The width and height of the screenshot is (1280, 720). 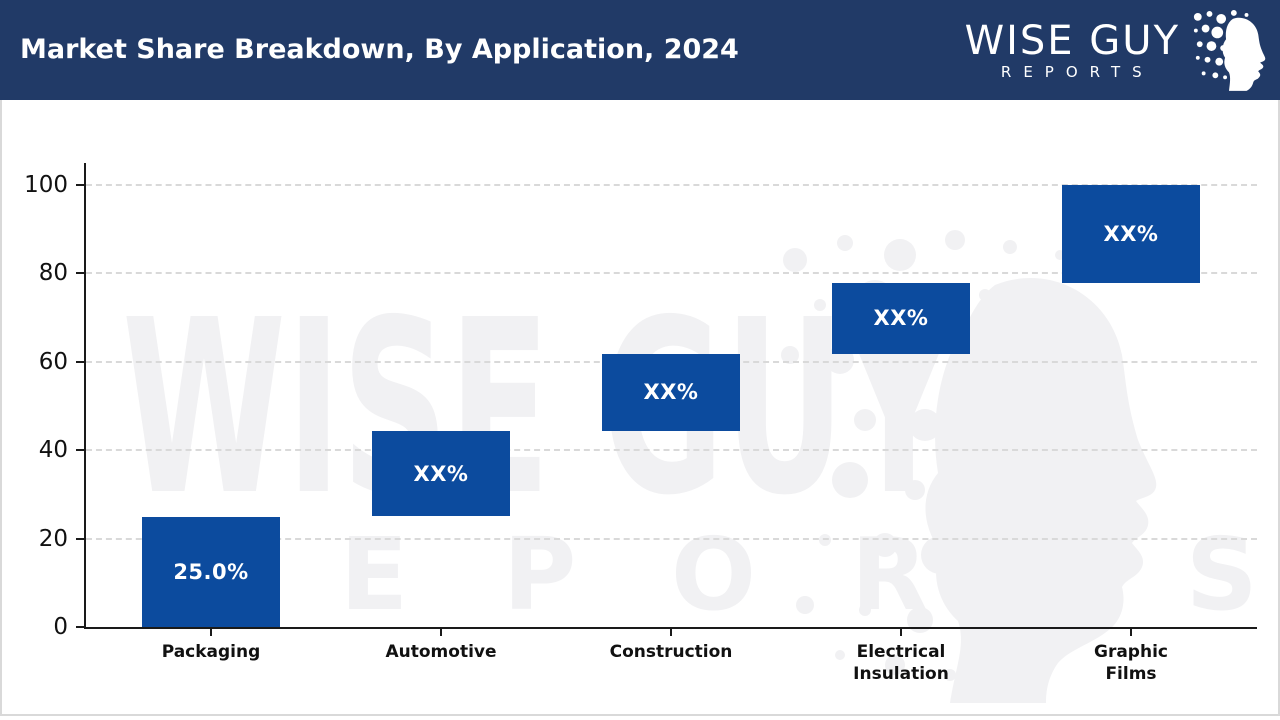 I want to click on y-tick-label: 20, so click(x=53, y=538).